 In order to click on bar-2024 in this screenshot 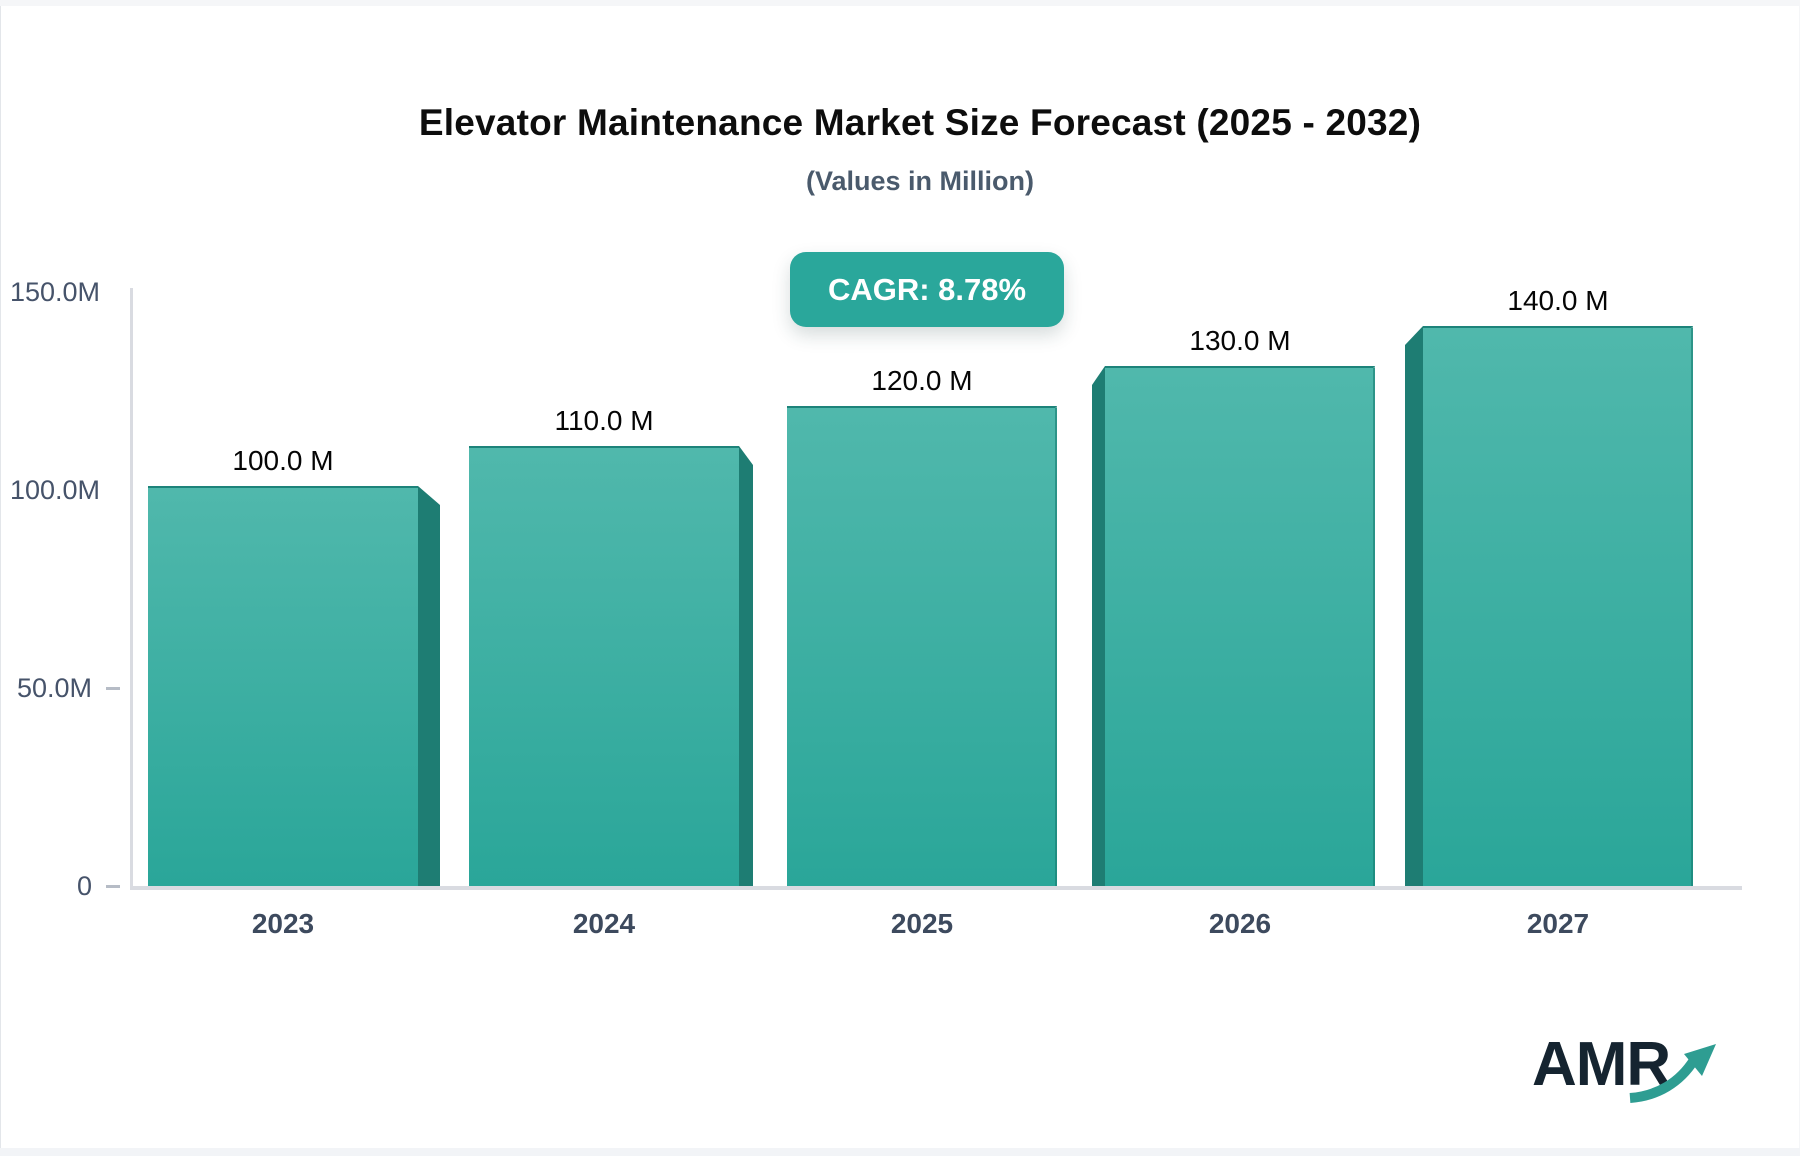, I will do `click(611, 666)`.